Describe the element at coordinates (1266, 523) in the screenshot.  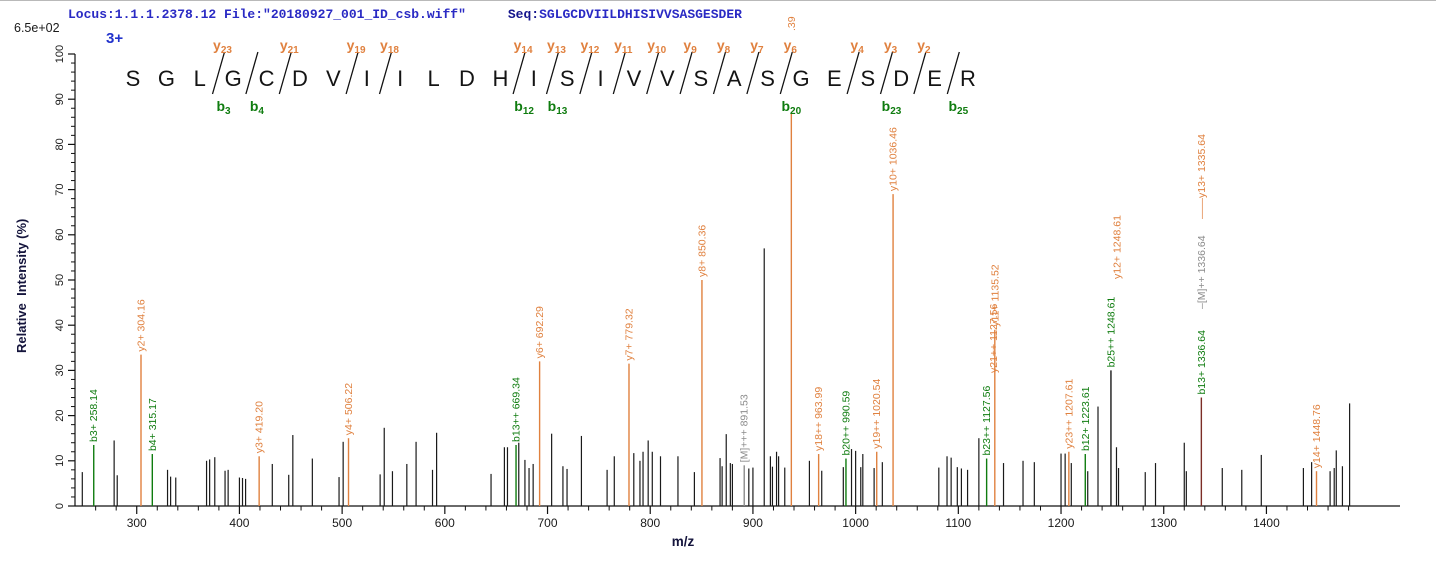
I see `x-tick-label: 1400` at that location.